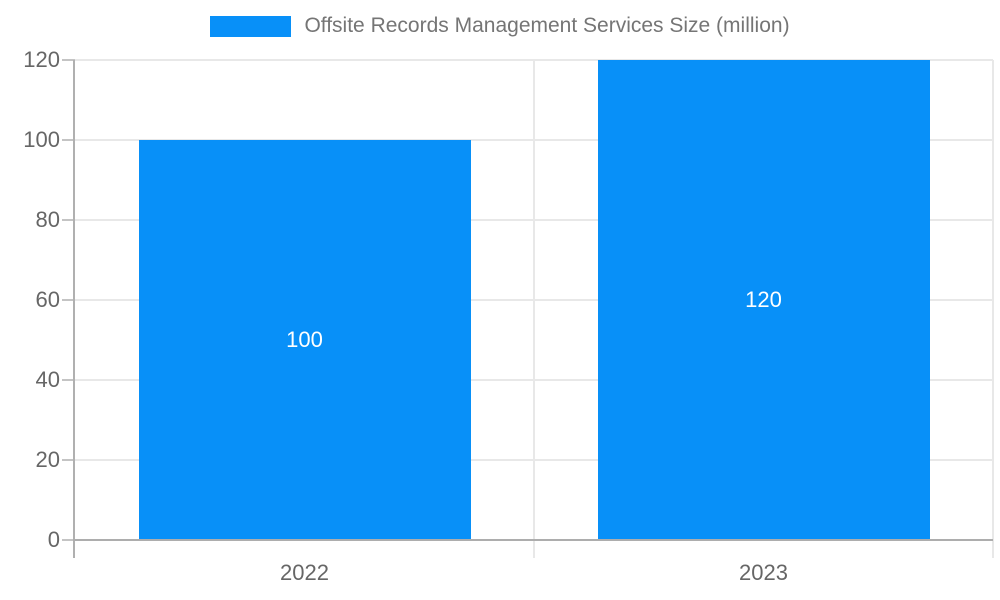  Describe the element at coordinates (47, 219) in the screenshot. I see `y-axis-label-80: 80` at that location.